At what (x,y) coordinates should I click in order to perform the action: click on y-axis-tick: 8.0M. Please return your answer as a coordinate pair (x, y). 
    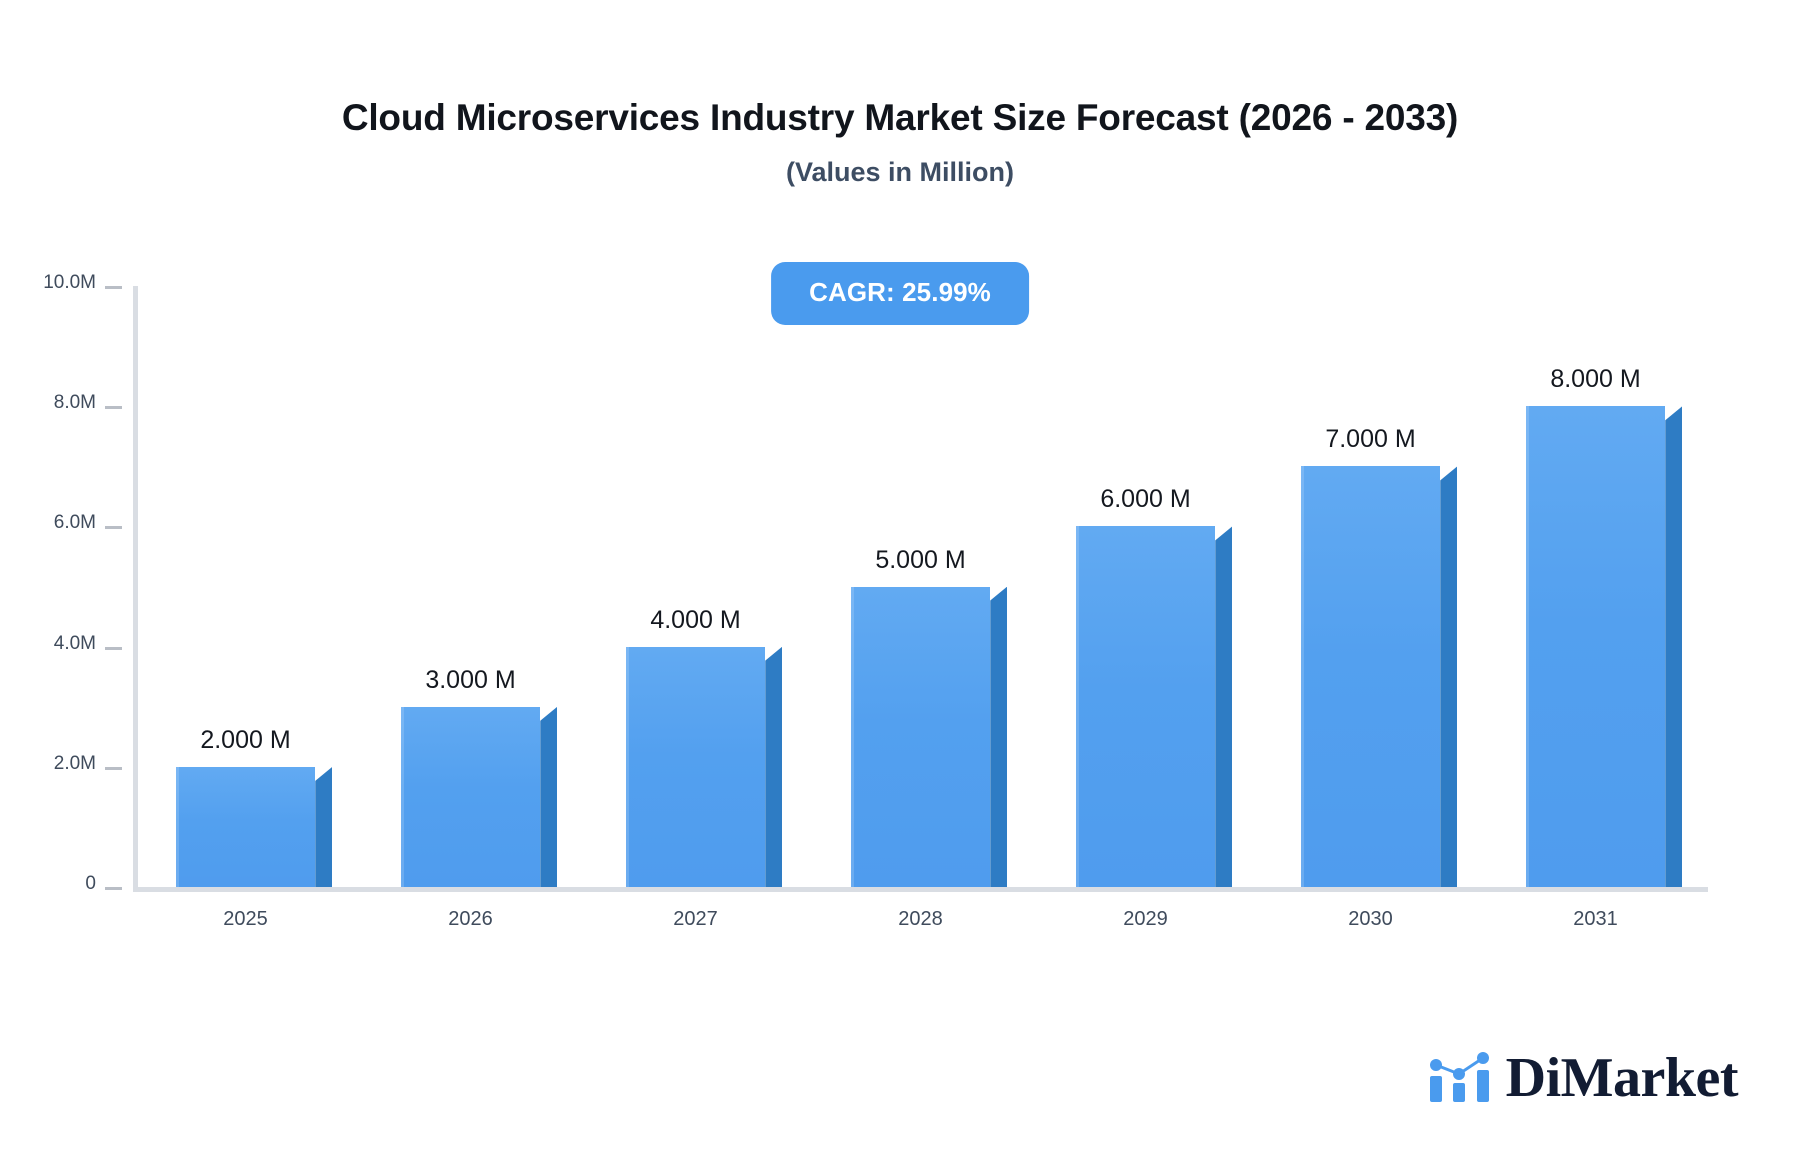
    Looking at the image, I should click on (64, 402).